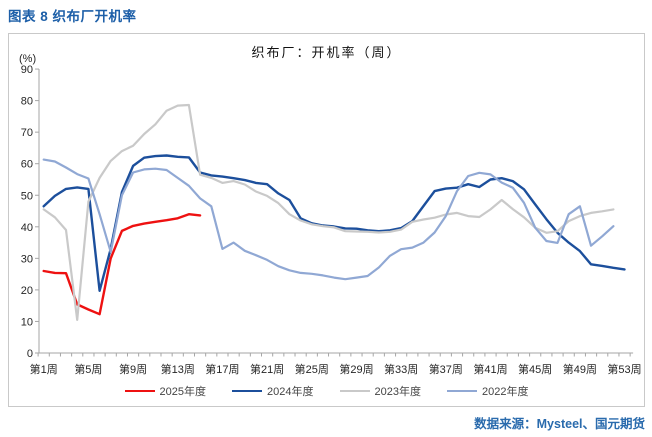 The height and width of the screenshot is (437, 652). I want to click on y-axis-tick-label: 0, so click(30, 354).